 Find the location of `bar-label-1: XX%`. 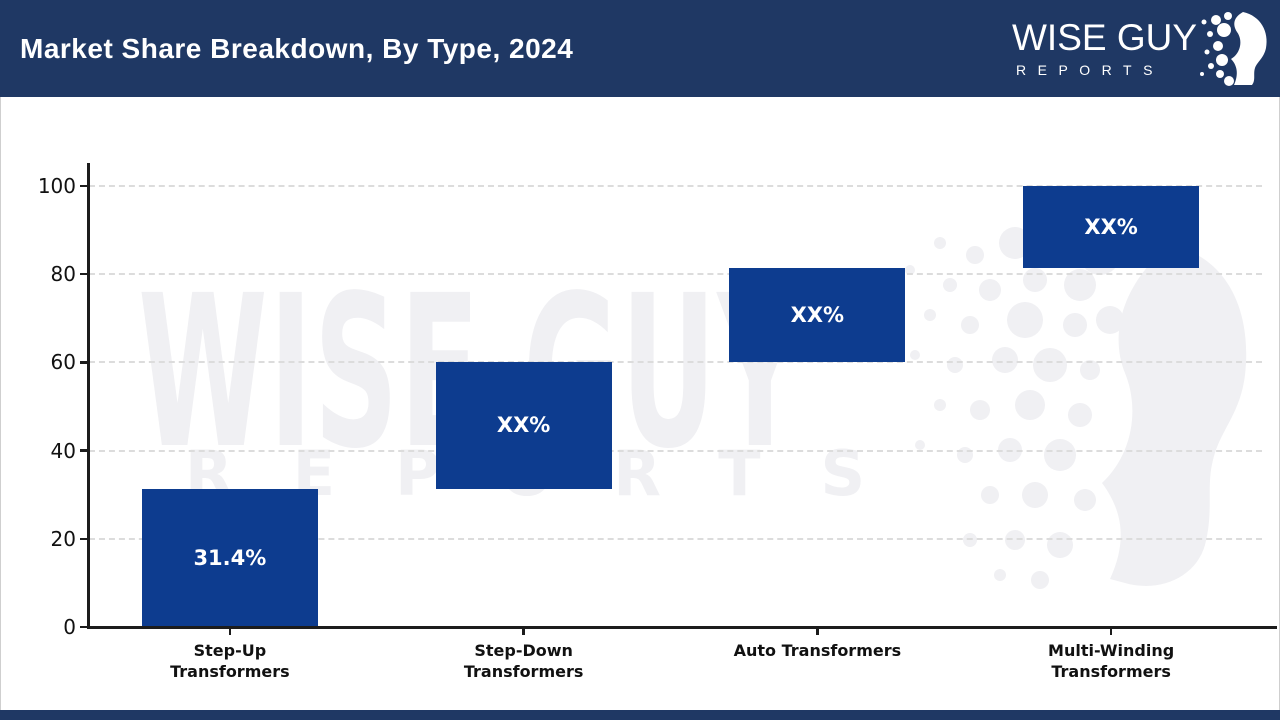

bar-label-1: XX% is located at coordinates (523, 425).